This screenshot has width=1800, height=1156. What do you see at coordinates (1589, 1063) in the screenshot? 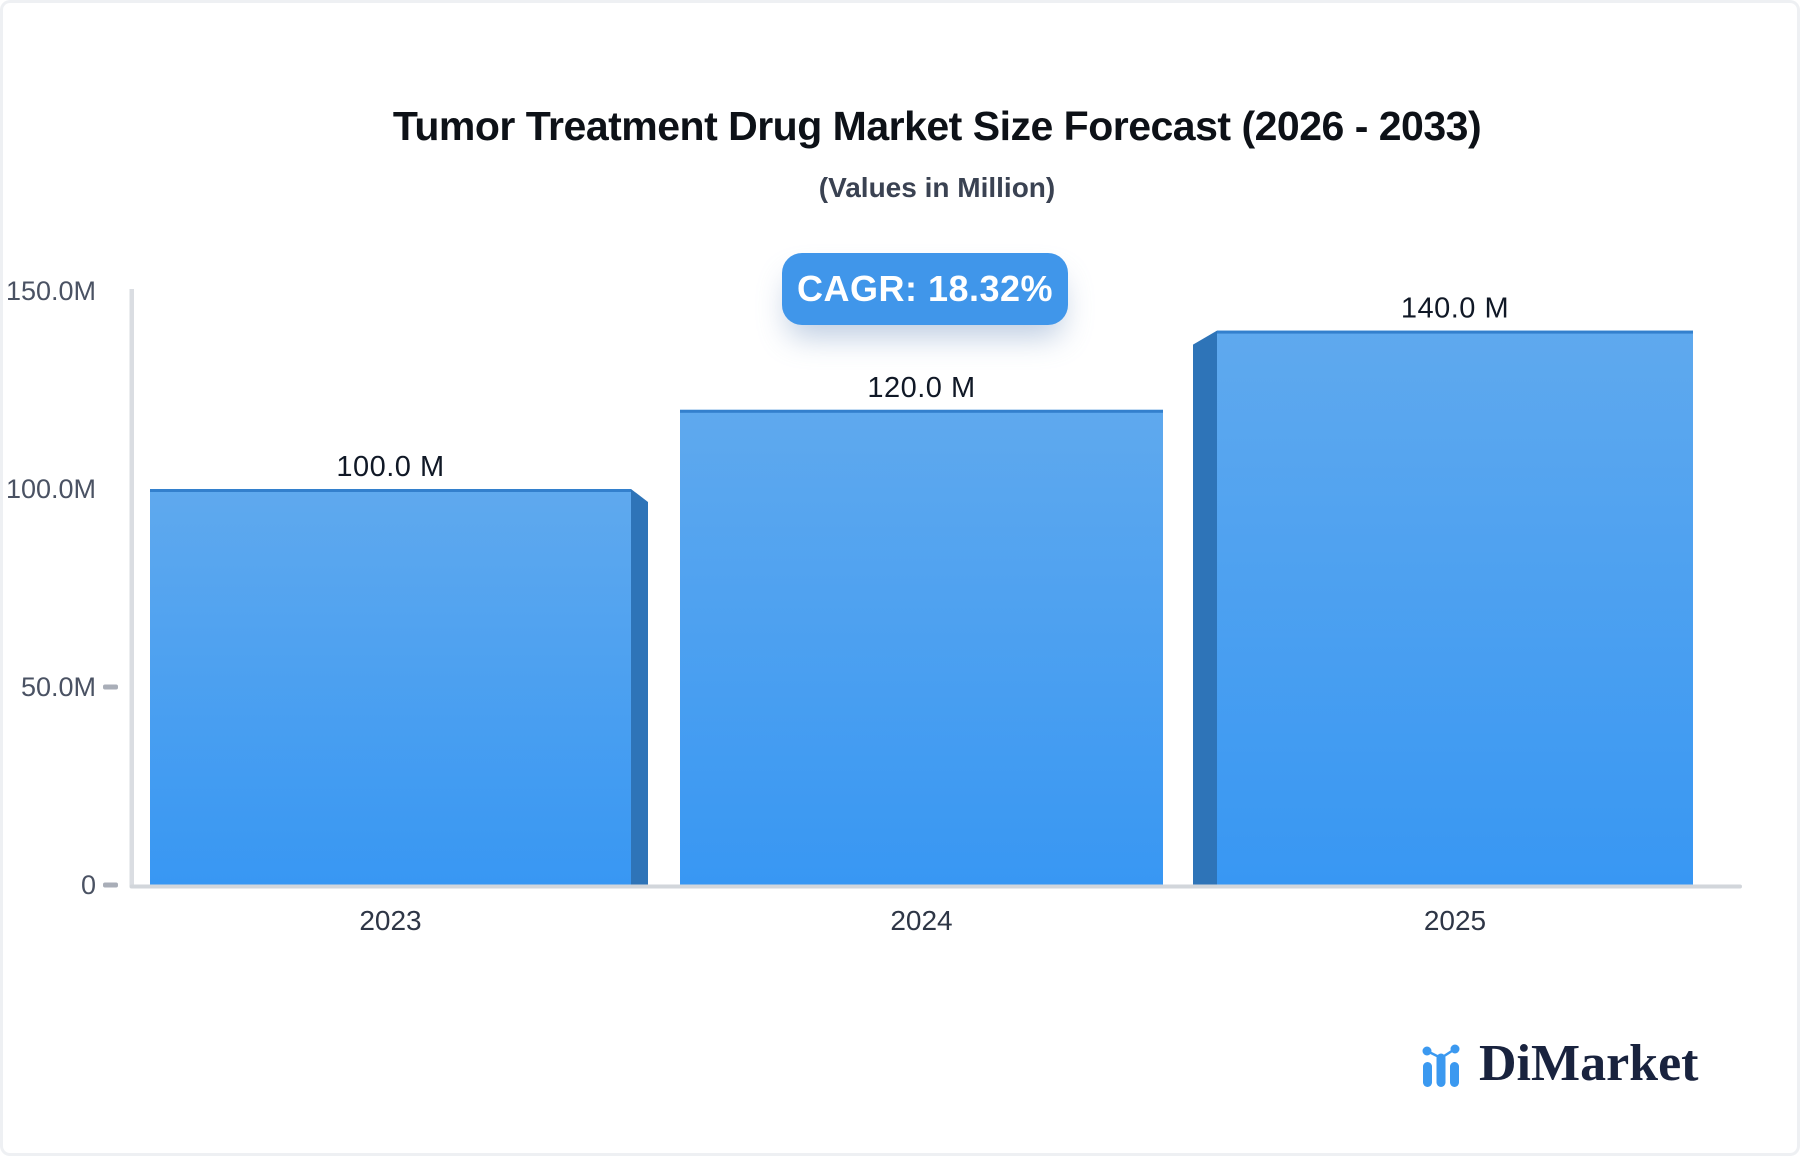
I see `brand-logo-text: DiMarket` at bounding box center [1589, 1063].